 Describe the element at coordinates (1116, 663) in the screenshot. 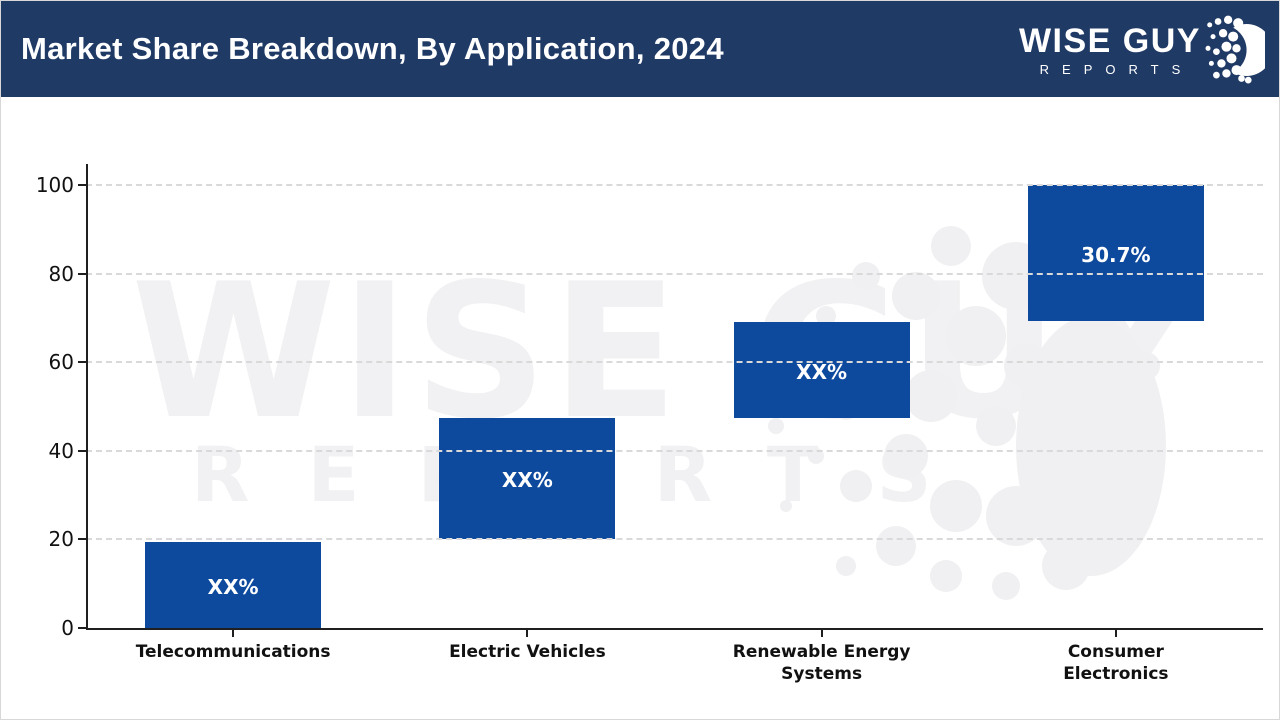

I see `category-label: Consumer Electronics` at that location.